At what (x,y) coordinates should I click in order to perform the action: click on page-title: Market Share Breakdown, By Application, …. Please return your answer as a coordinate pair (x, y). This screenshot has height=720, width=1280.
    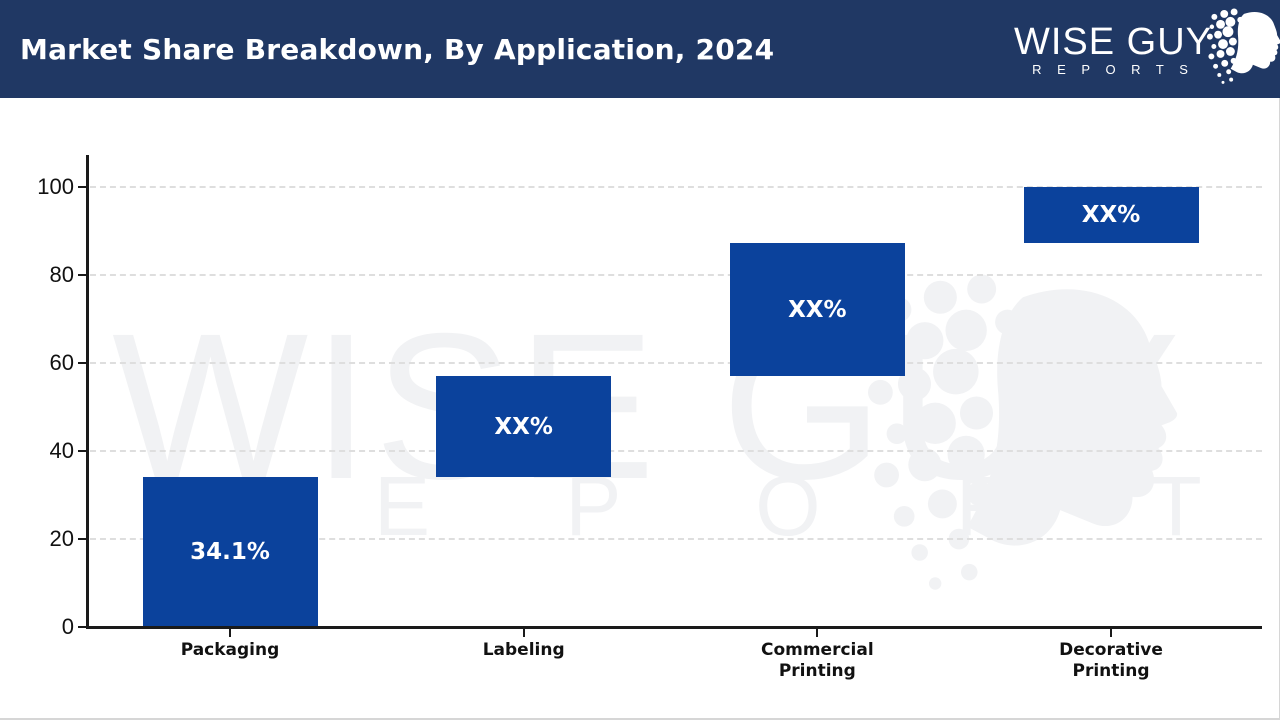
    Looking at the image, I should click on (397, 49).